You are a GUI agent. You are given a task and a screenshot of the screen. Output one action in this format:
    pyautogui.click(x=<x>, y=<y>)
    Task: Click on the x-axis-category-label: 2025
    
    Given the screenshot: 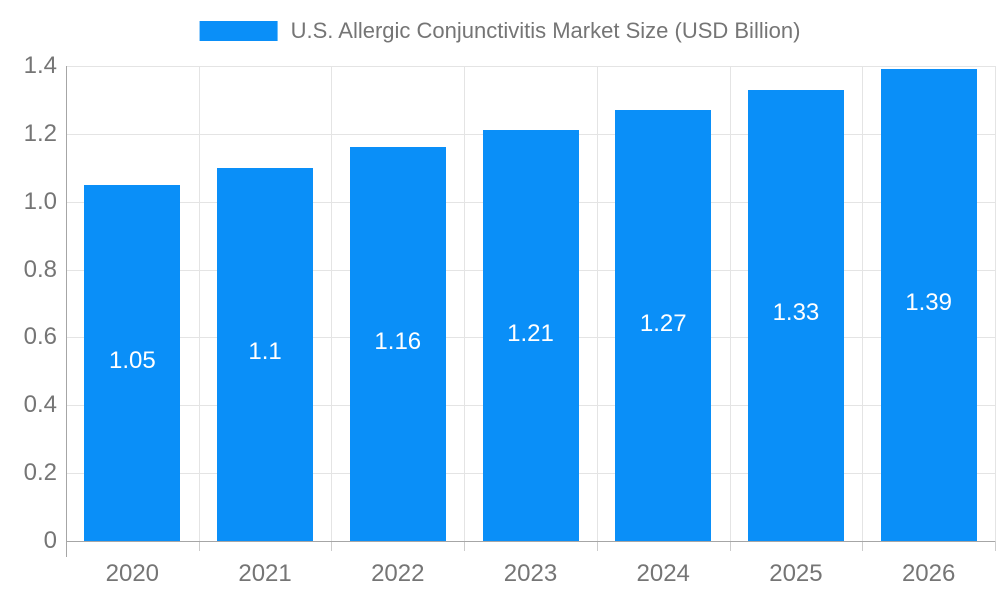 What is the action you would take?
    pyautogui.click(x=796, y=573)
    